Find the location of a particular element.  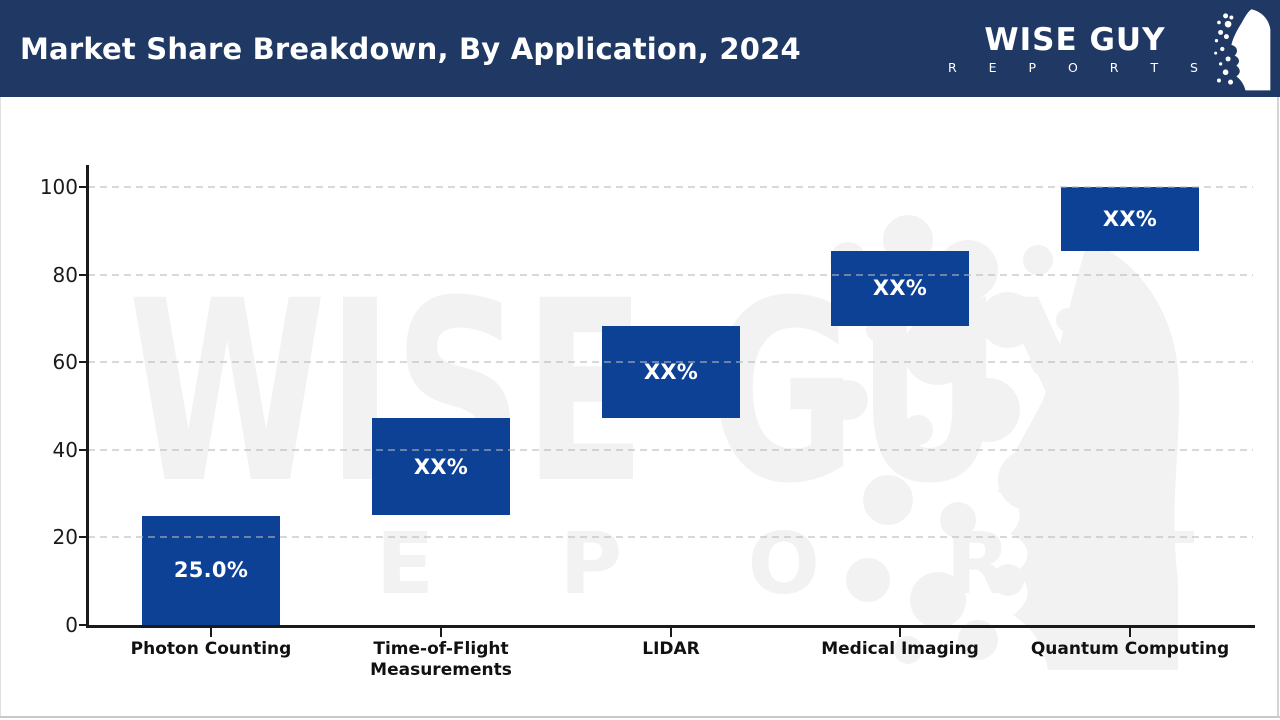

bar-value-label: 25.0% is located at coordinates (211, 570).